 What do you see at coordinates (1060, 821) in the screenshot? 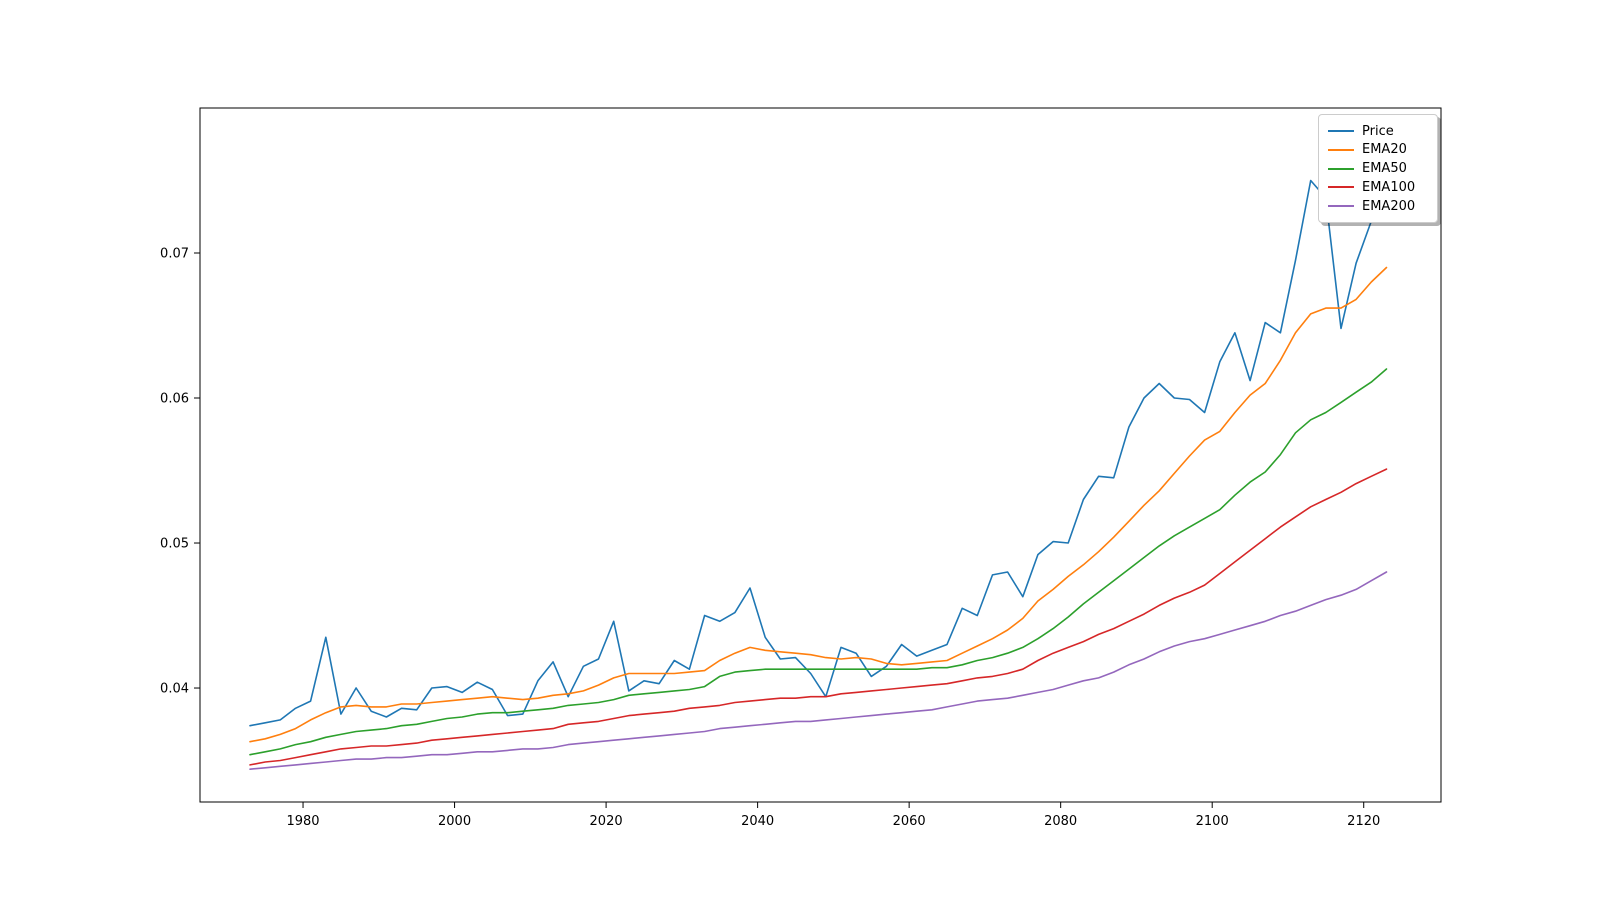
I see `x-tick-label: 2080` at bounding box center [1060, 821].